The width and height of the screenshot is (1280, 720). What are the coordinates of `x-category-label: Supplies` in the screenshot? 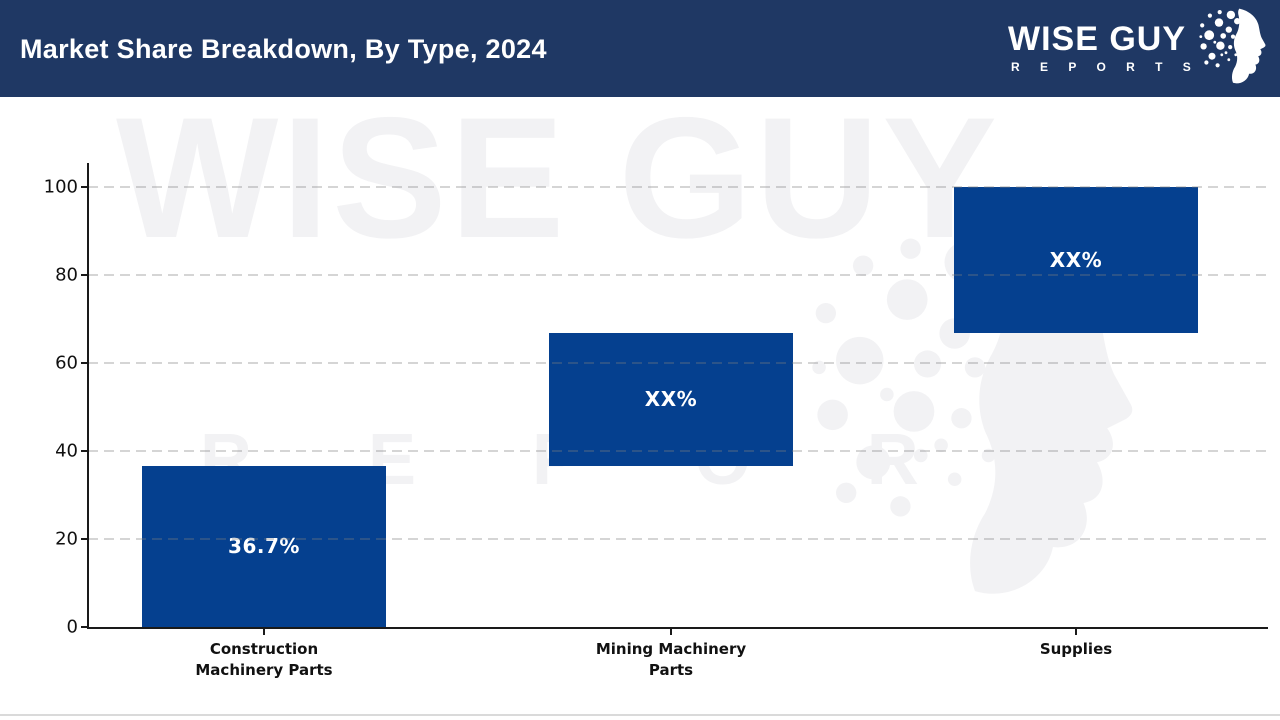 It's located at (1076, 649).